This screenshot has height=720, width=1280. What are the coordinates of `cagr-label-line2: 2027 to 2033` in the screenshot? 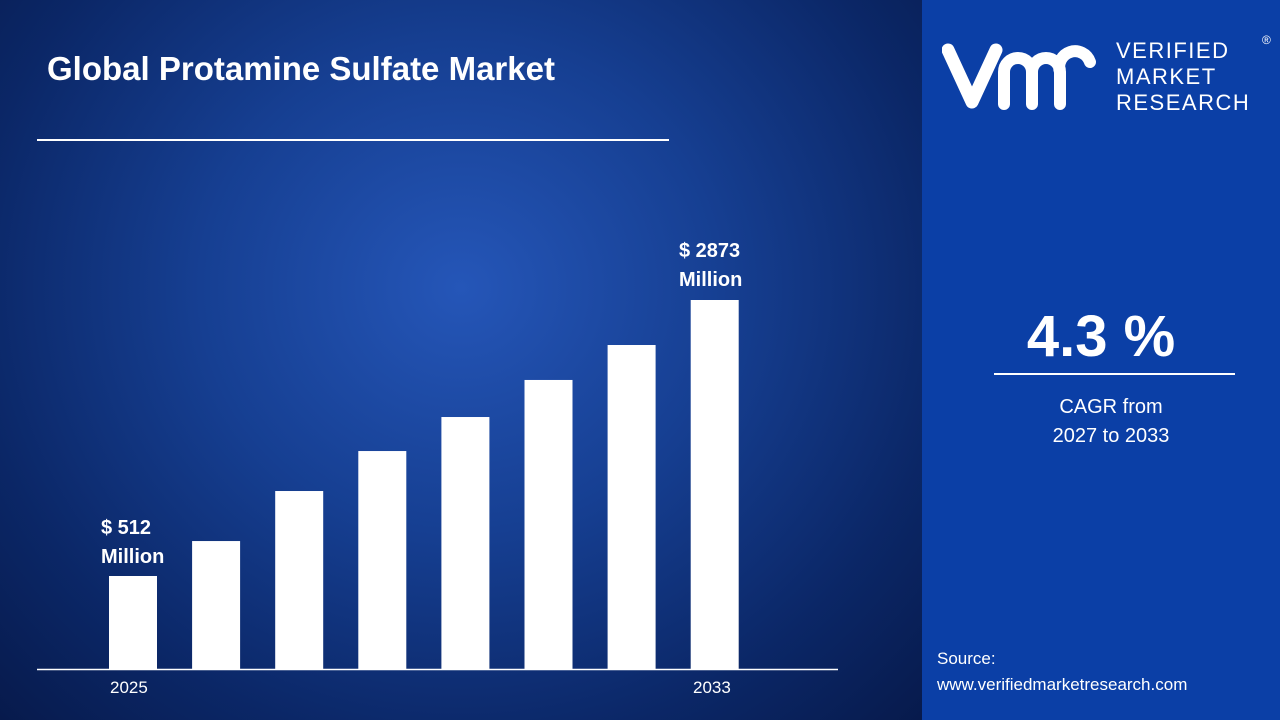 It's located at (1111, 436).